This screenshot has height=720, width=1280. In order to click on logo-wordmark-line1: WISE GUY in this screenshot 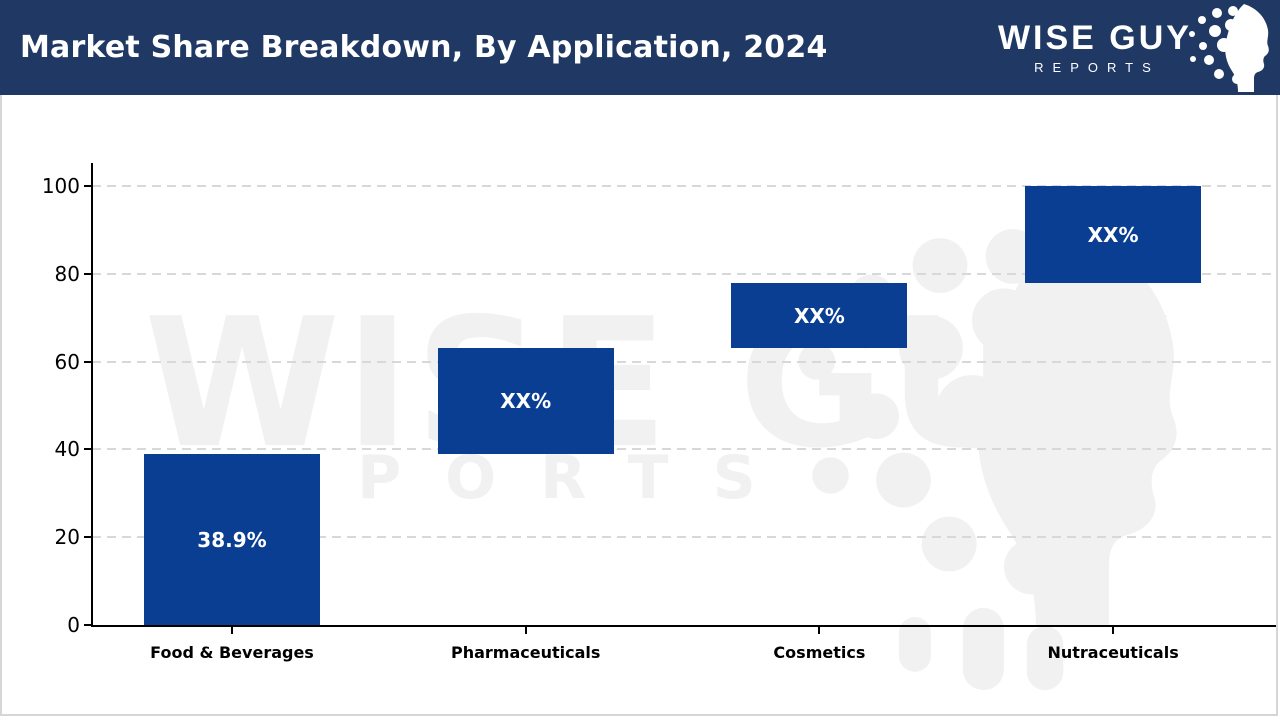, I will do `click(1094, 37)`.